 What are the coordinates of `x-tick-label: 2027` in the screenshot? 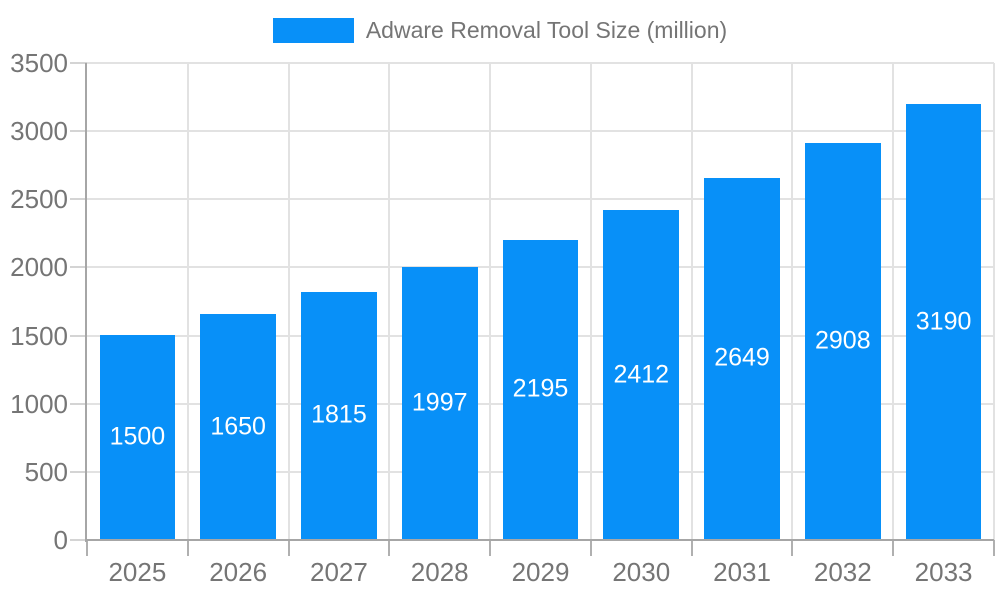 It's located at (339, 572).